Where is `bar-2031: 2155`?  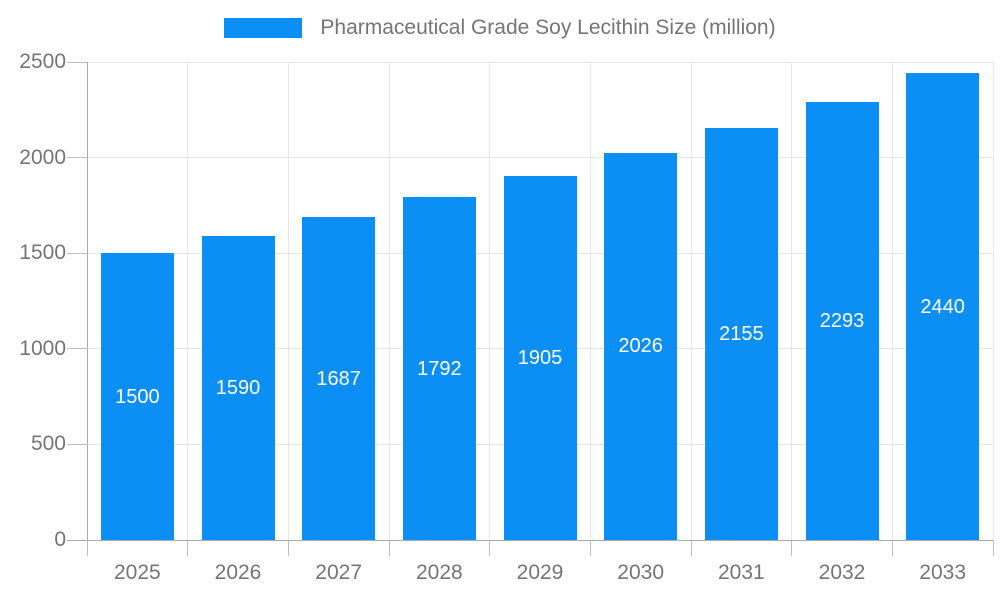 bar-2031: 2155 is located at coordinates (741, 333).